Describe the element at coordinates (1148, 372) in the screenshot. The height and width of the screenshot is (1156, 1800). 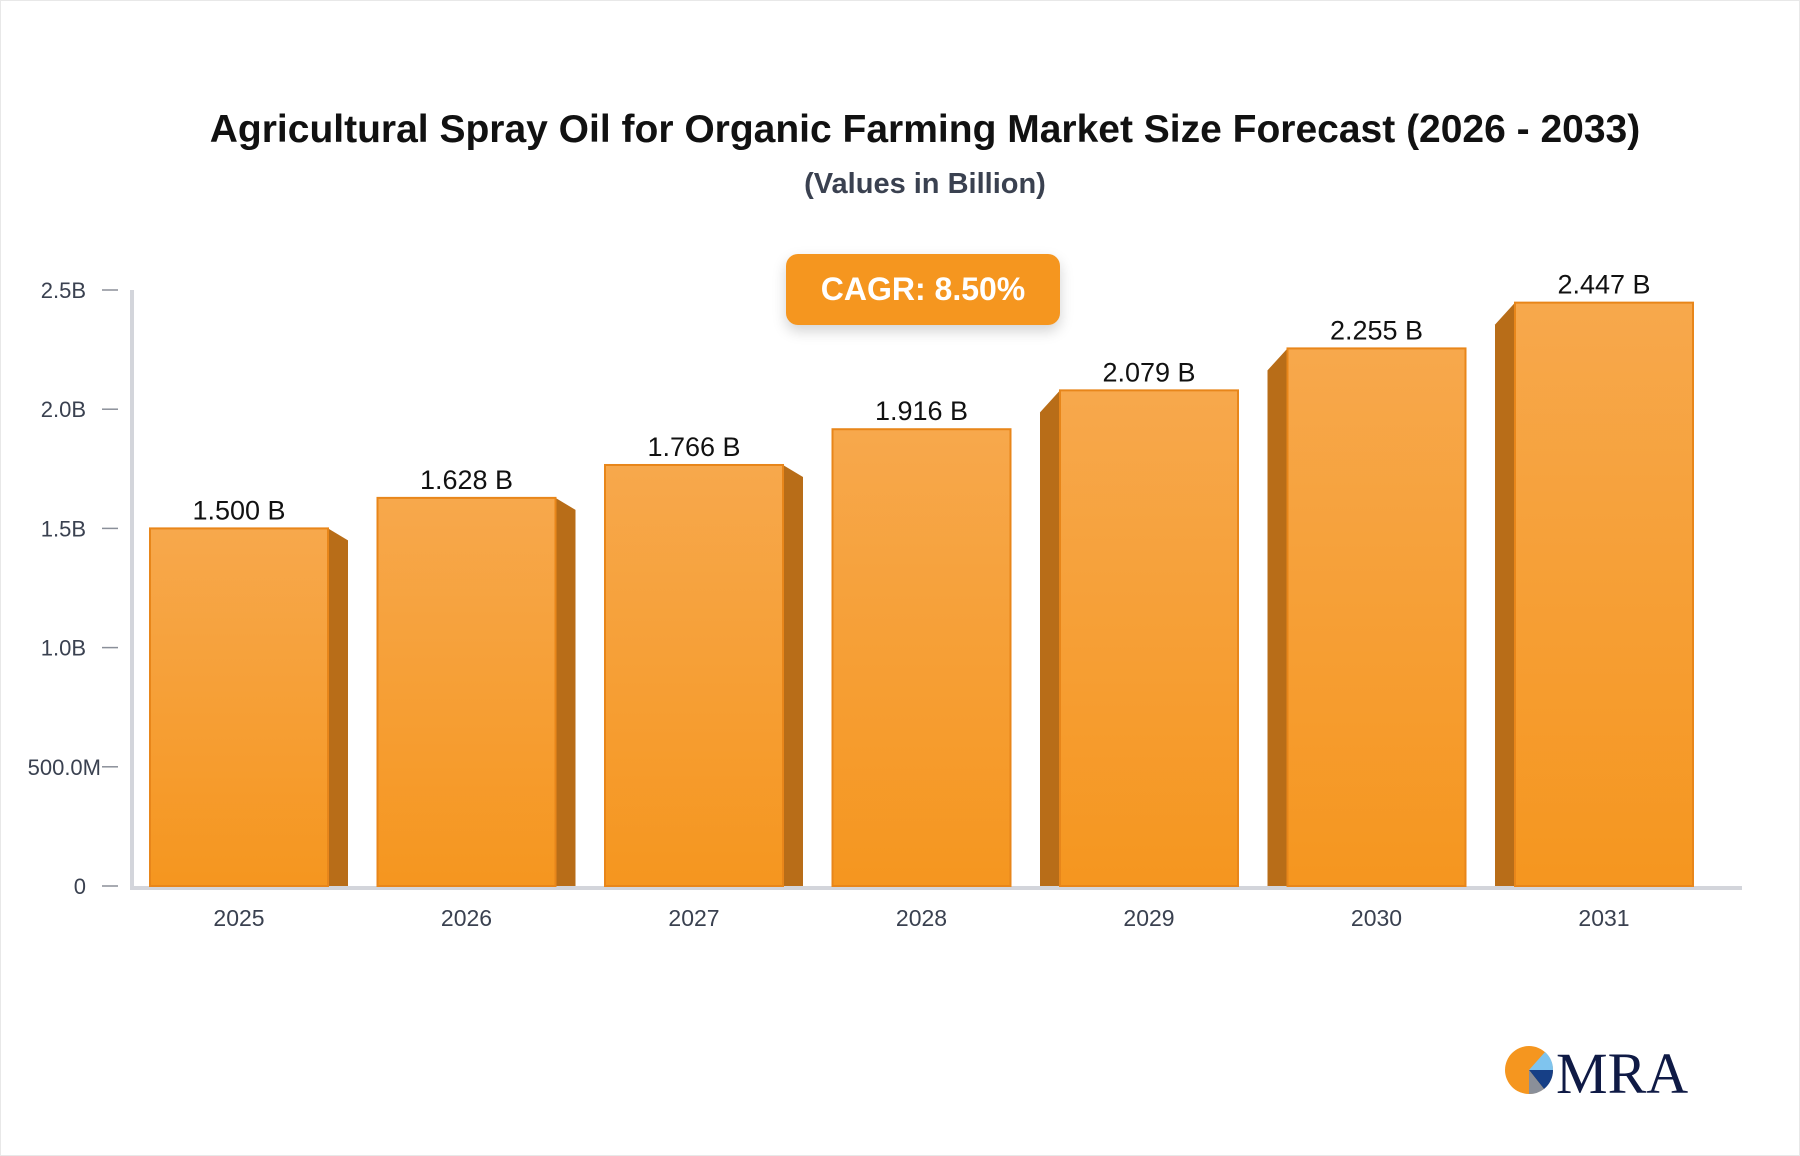
I see `data-label: 2.079 B` at that location.